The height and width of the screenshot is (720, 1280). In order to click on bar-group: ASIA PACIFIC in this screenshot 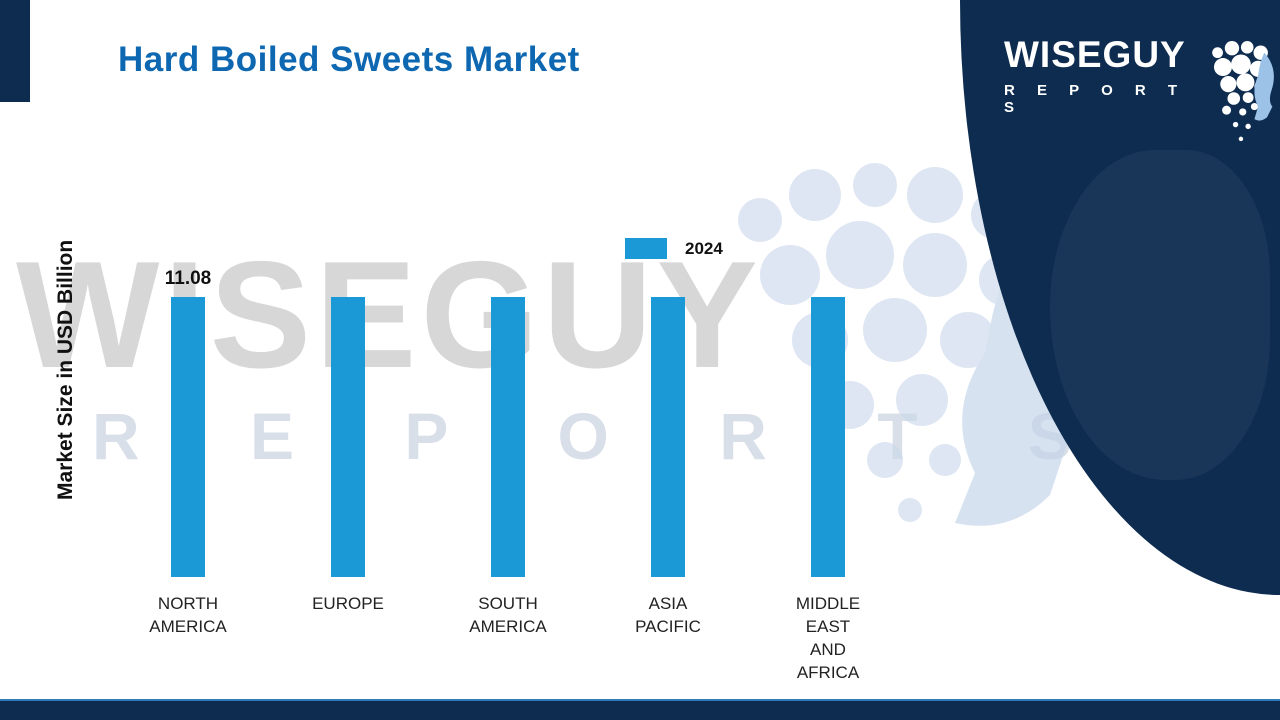, I will do `click(668, 475)`.